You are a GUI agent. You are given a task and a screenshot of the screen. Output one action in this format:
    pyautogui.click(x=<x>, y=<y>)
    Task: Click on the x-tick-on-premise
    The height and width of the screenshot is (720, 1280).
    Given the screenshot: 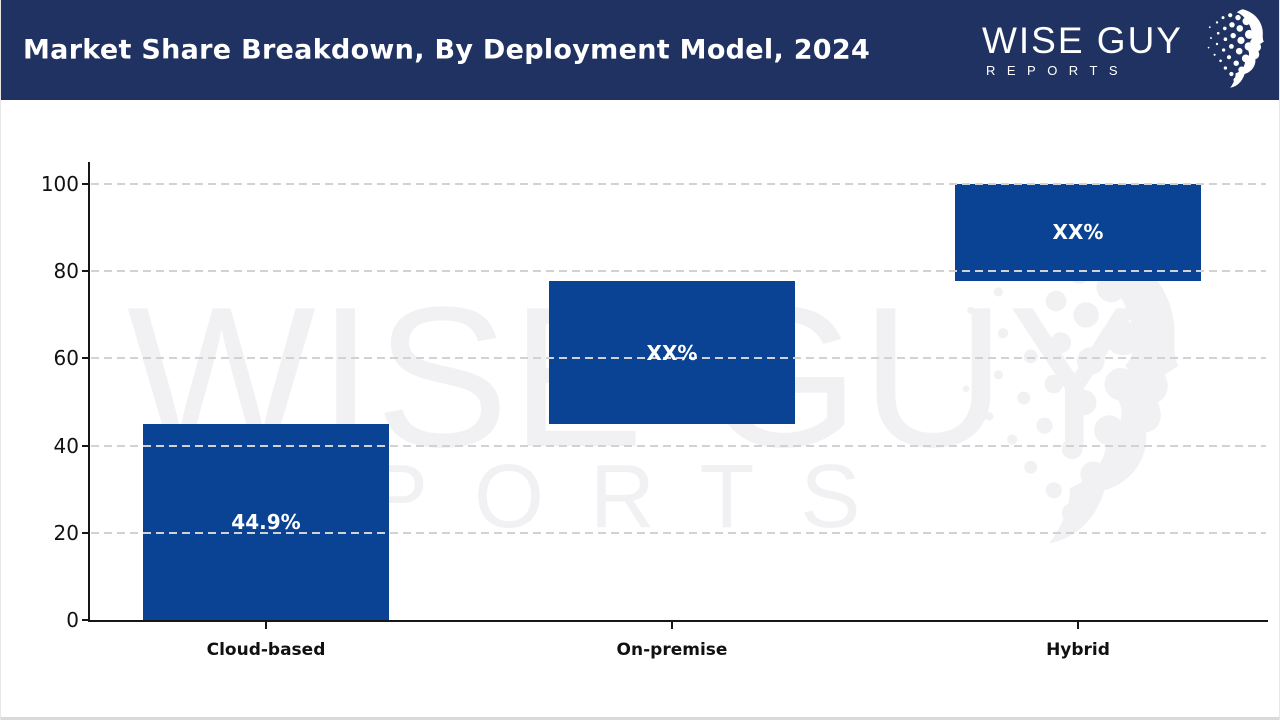 What is the action you would take?
    pyautogui.click(x=672, y=625)
    